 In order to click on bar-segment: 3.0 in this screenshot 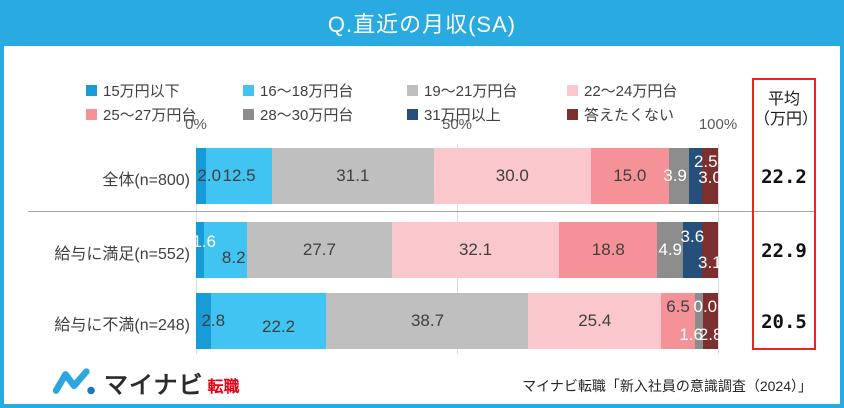, I will do `click(710, 176)`.